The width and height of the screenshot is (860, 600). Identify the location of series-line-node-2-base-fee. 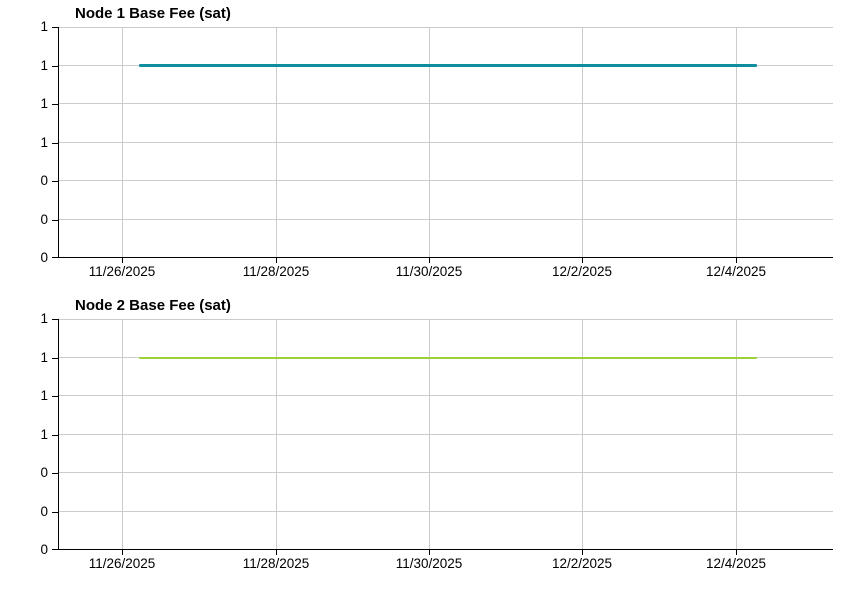
(448, 358).